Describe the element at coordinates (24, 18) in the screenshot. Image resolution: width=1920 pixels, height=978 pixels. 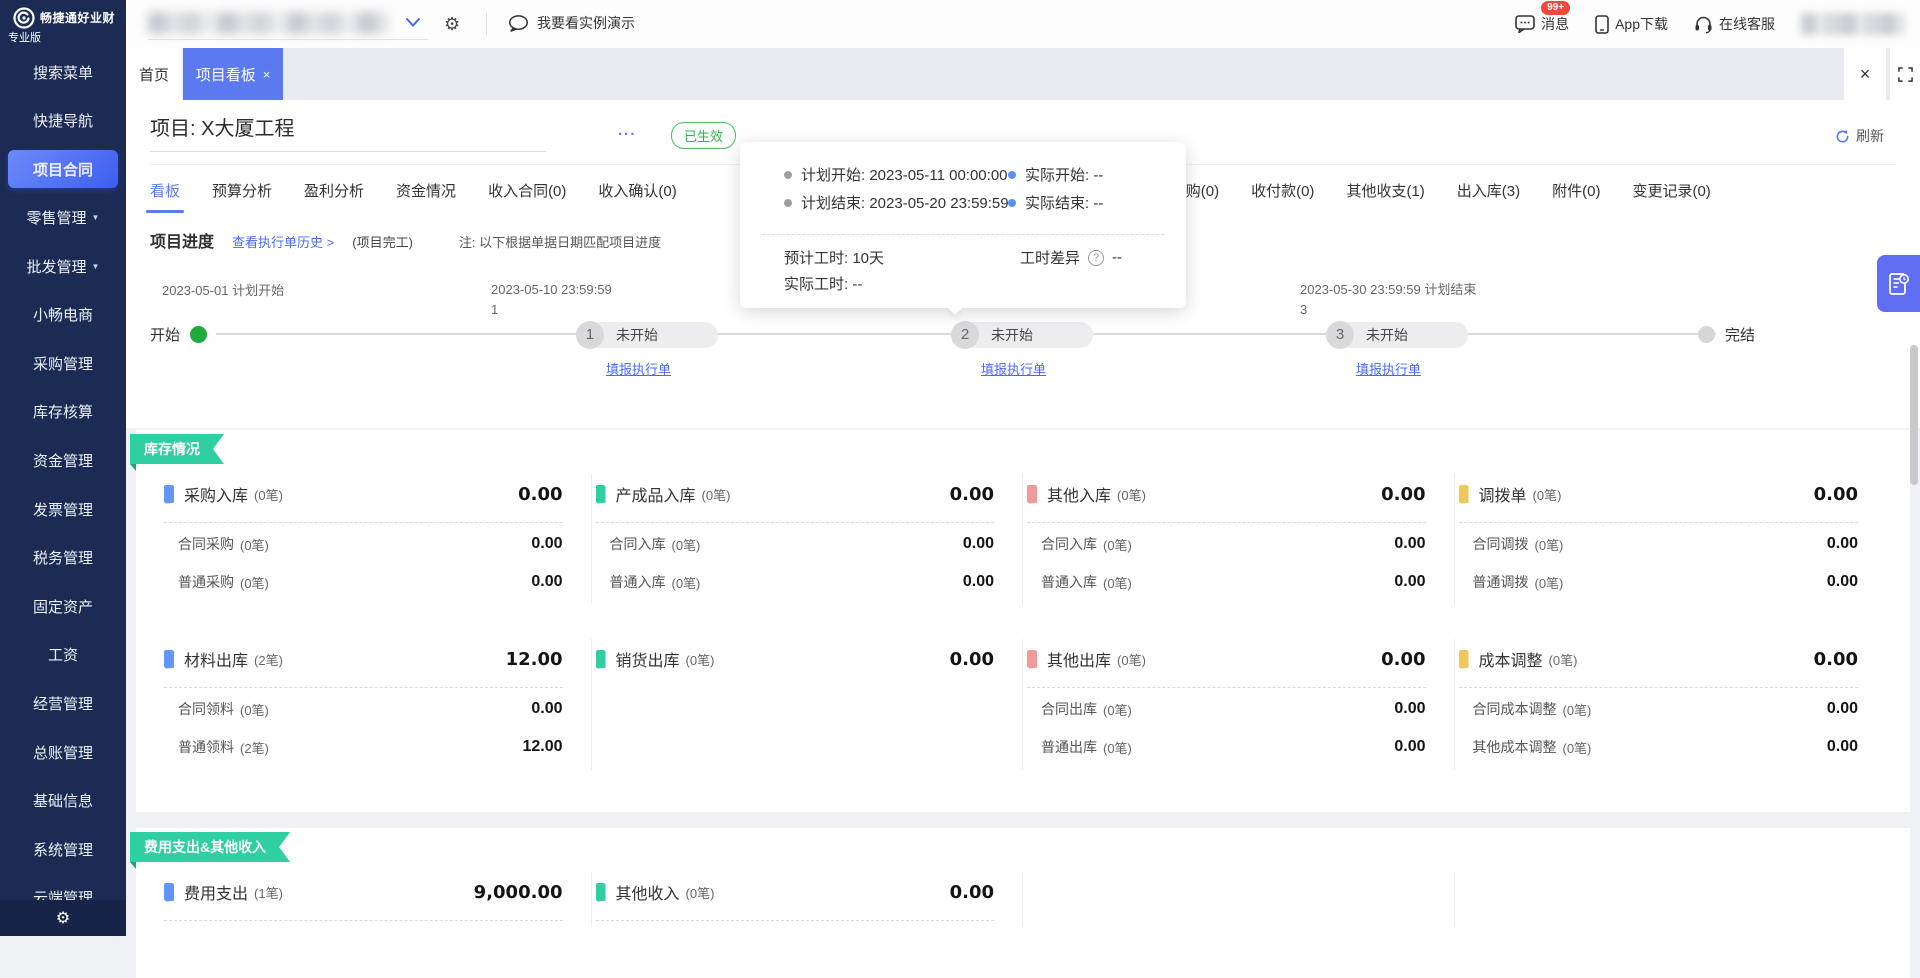
I see `brand-logo-icon` at that location.